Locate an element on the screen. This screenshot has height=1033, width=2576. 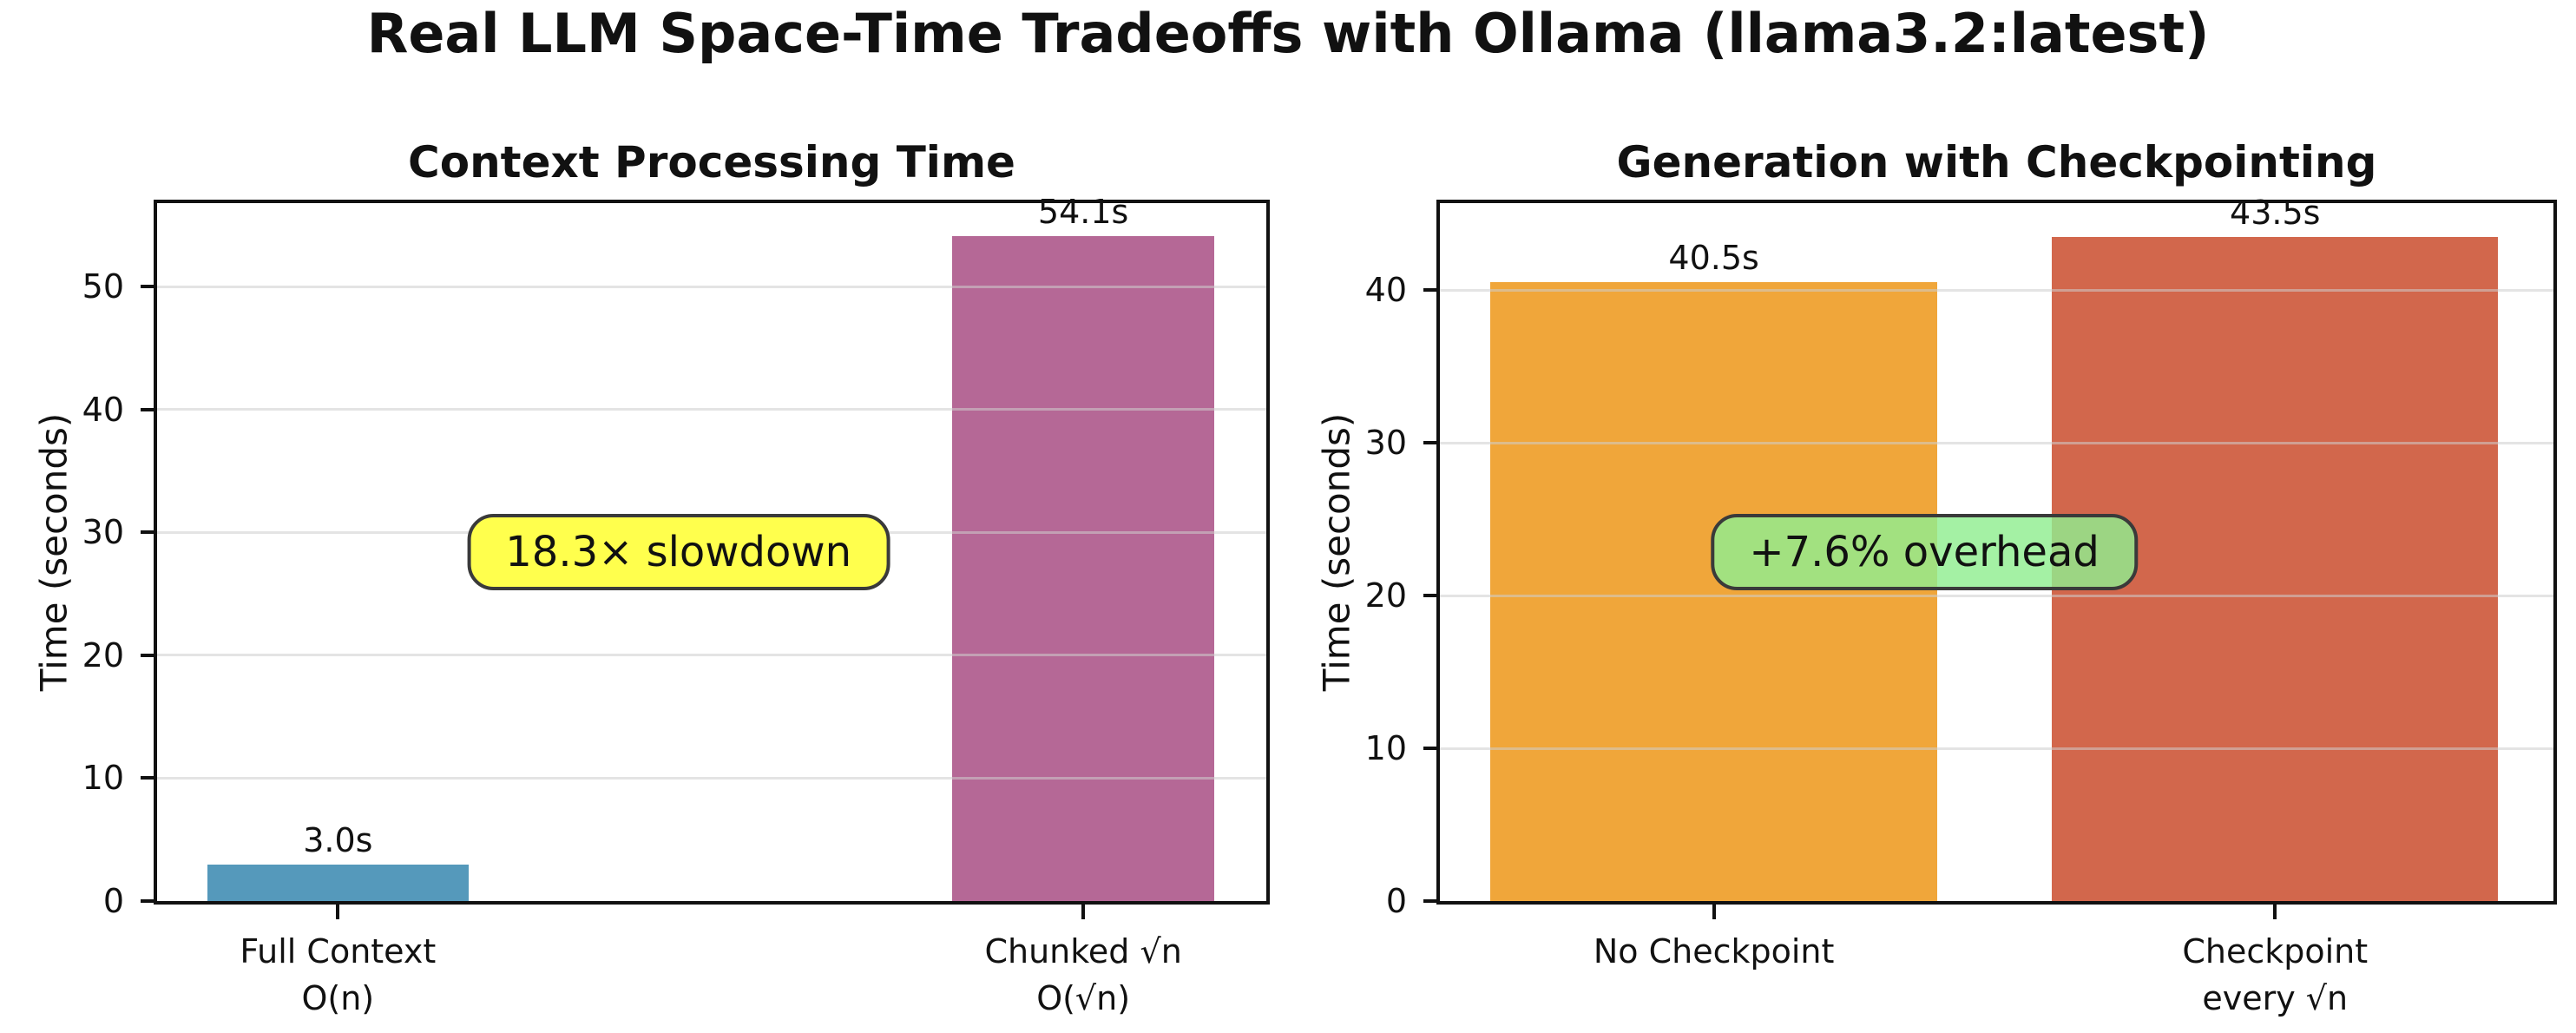
x-category-label-line: Chunked √n is located at coordinates (1083, 951).